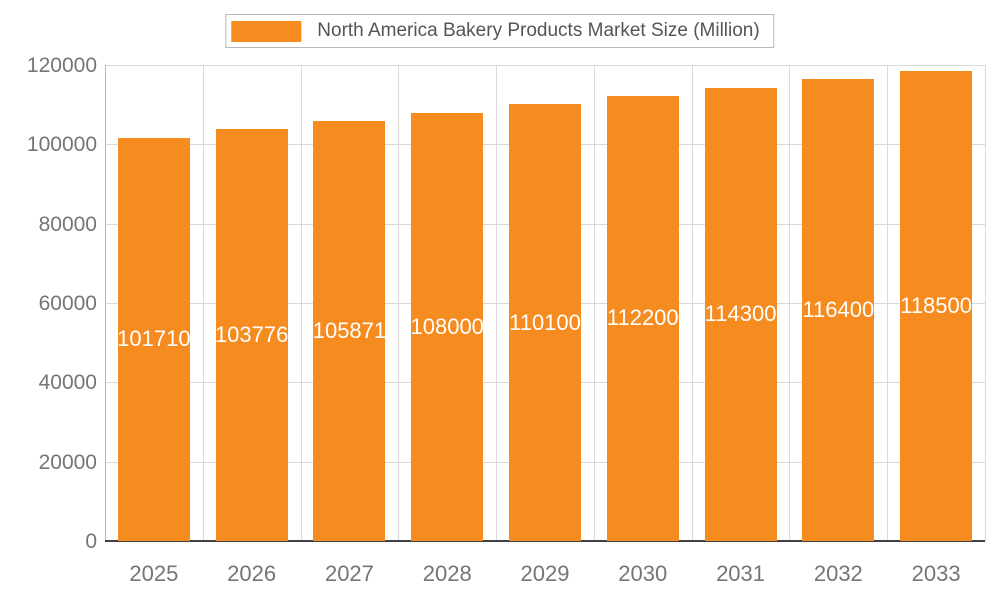 The height and width of the screenshot is (600, 1000). I want to click on bar-value-label: 101710, so click(154, 339).